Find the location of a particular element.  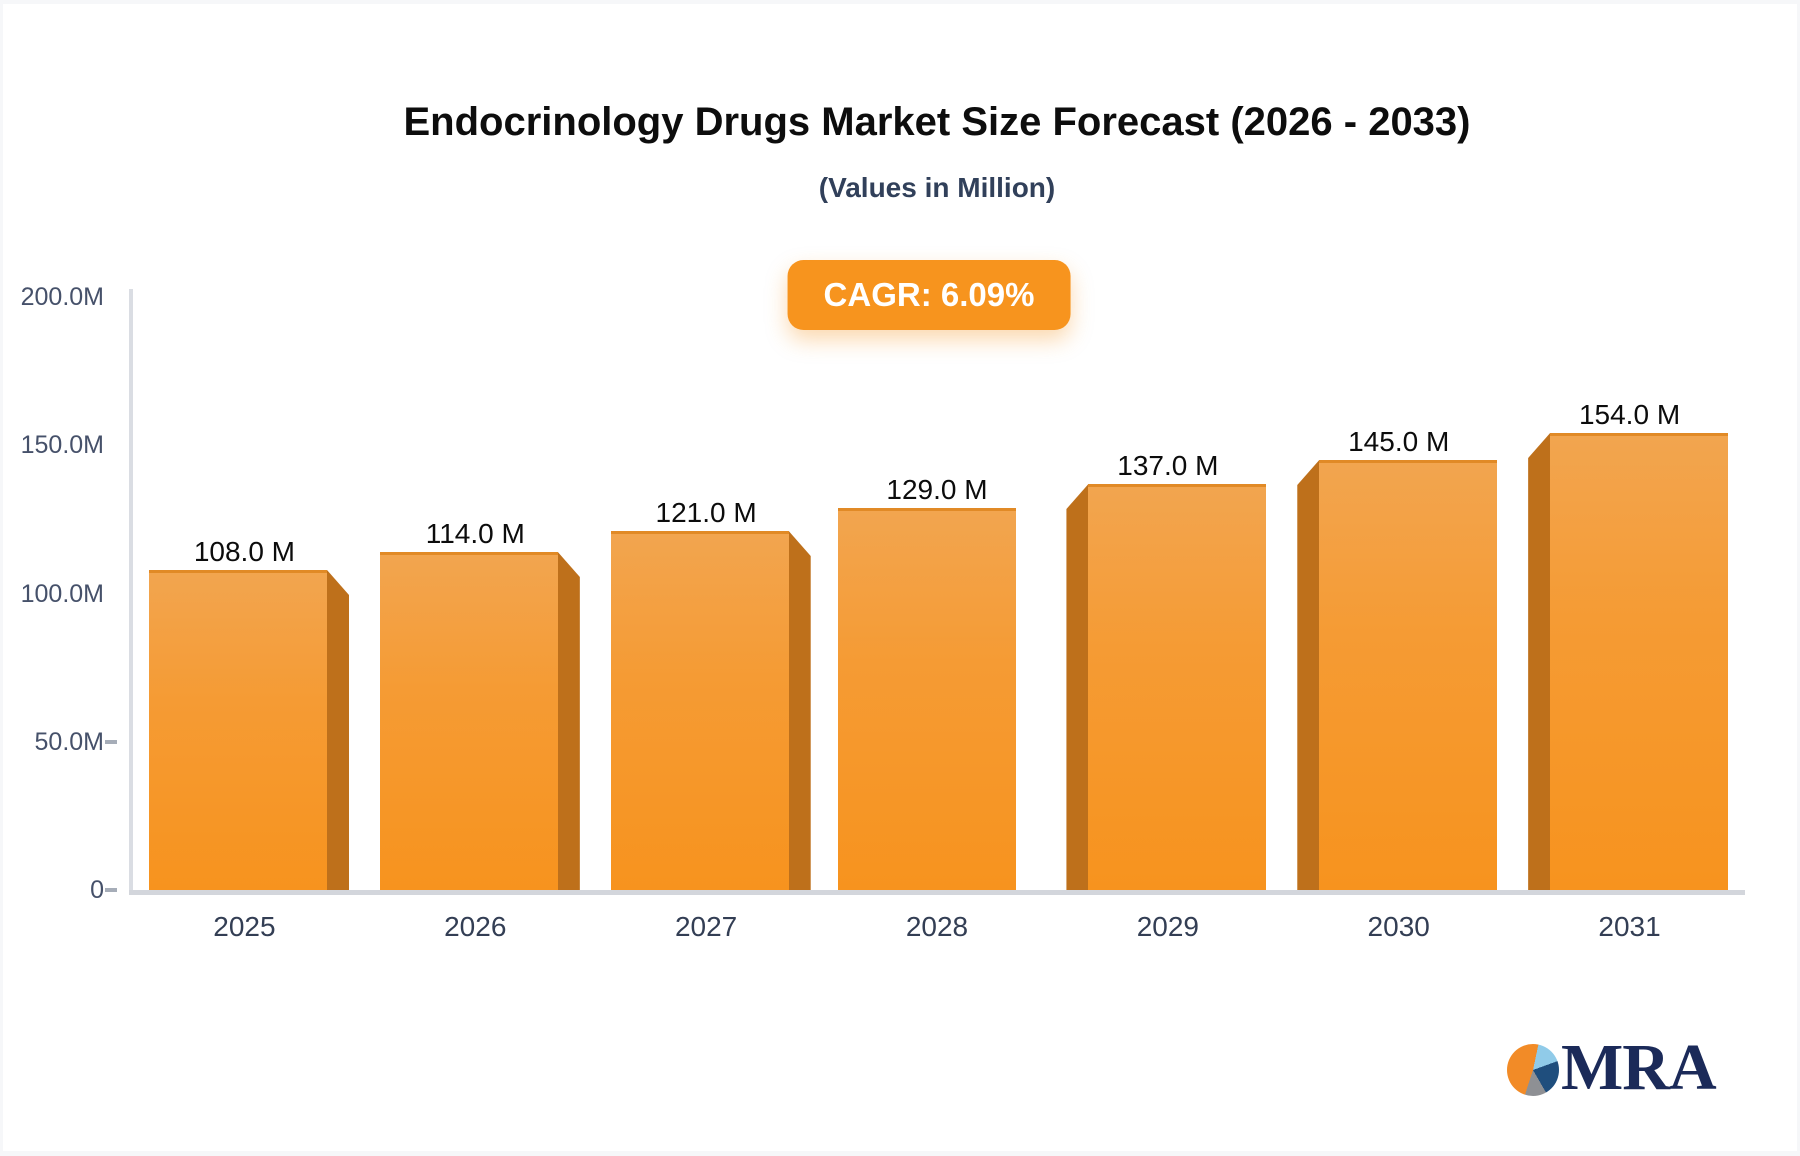

y-axis-labels: 200.0M 150.0M 100.0M 50.0M 0 is located at coordinates (60, 593).